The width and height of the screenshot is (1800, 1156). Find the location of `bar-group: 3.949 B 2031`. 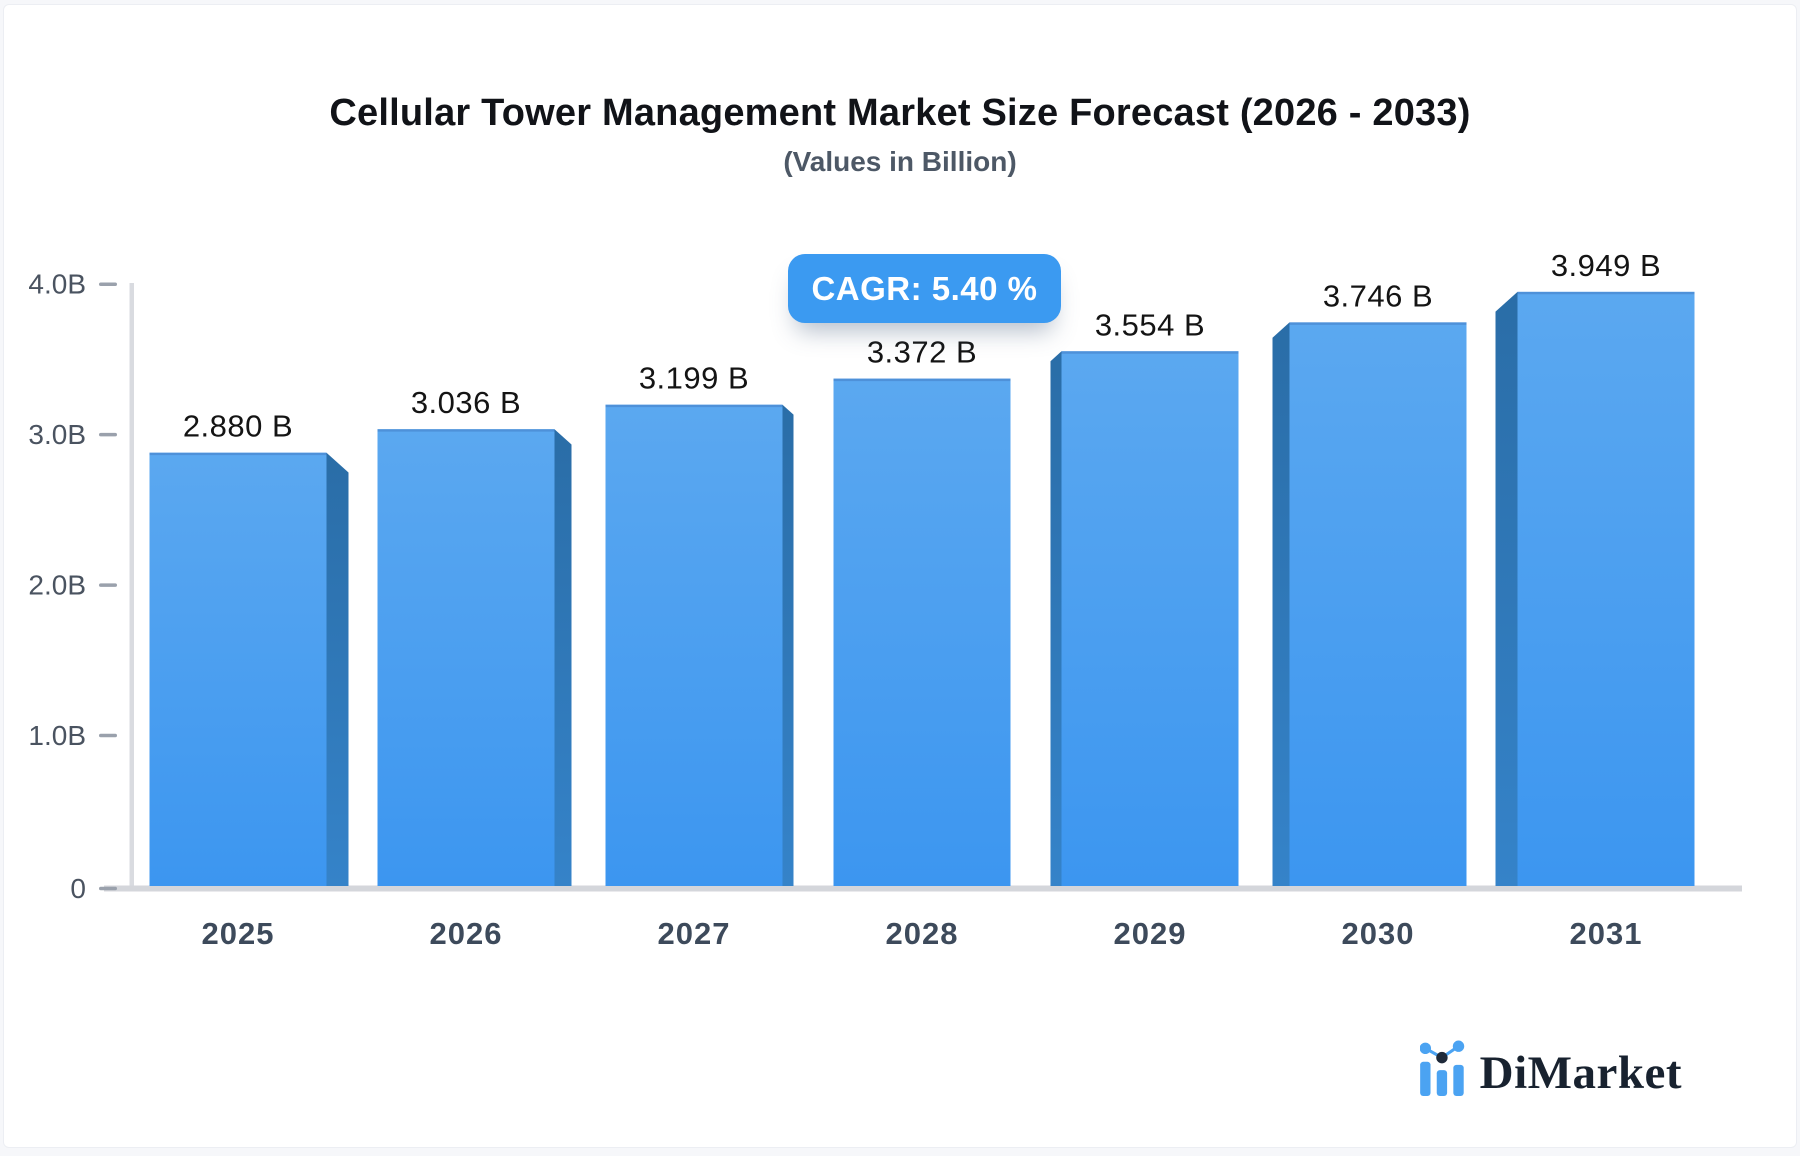

bar-group: 3.949 B 2031 is located at coordinates (1595, 599).